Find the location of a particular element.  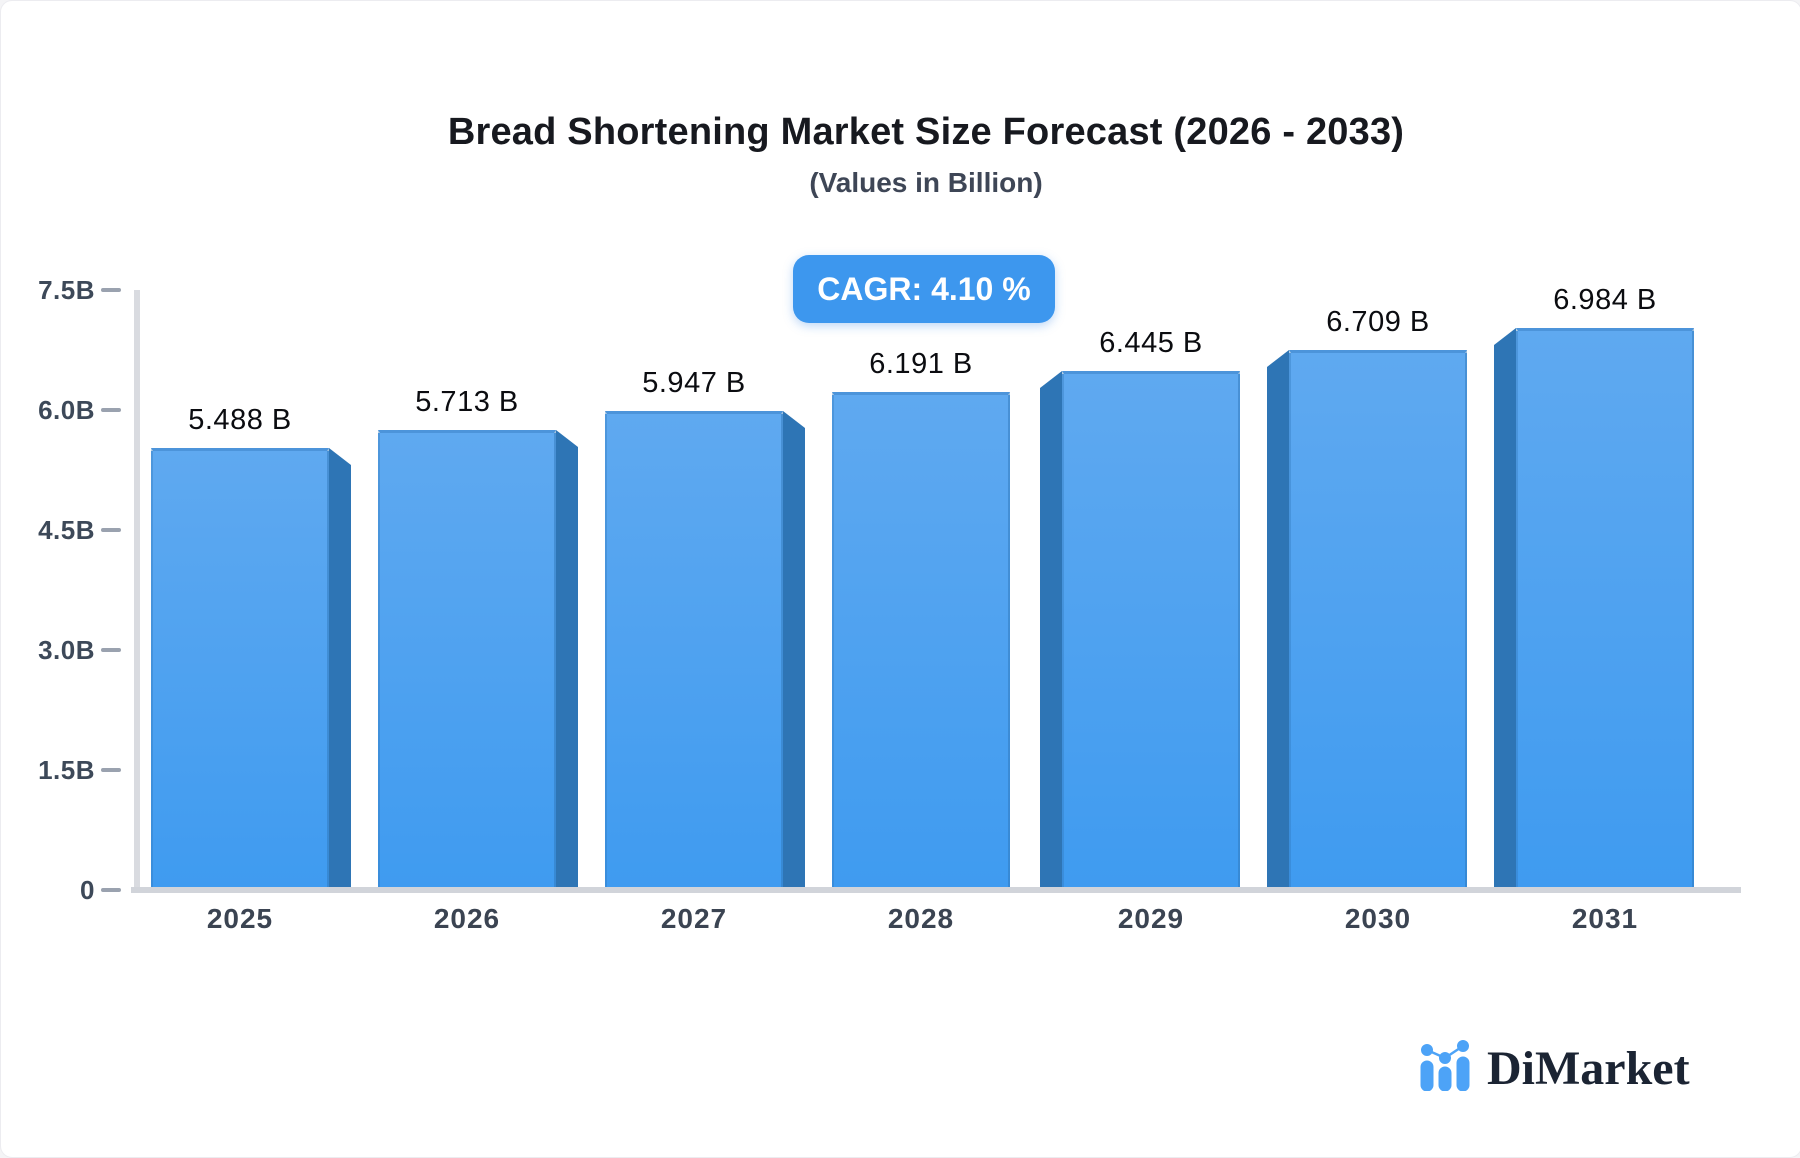

bar-side-2030 is located at coordinates (1278, 618).